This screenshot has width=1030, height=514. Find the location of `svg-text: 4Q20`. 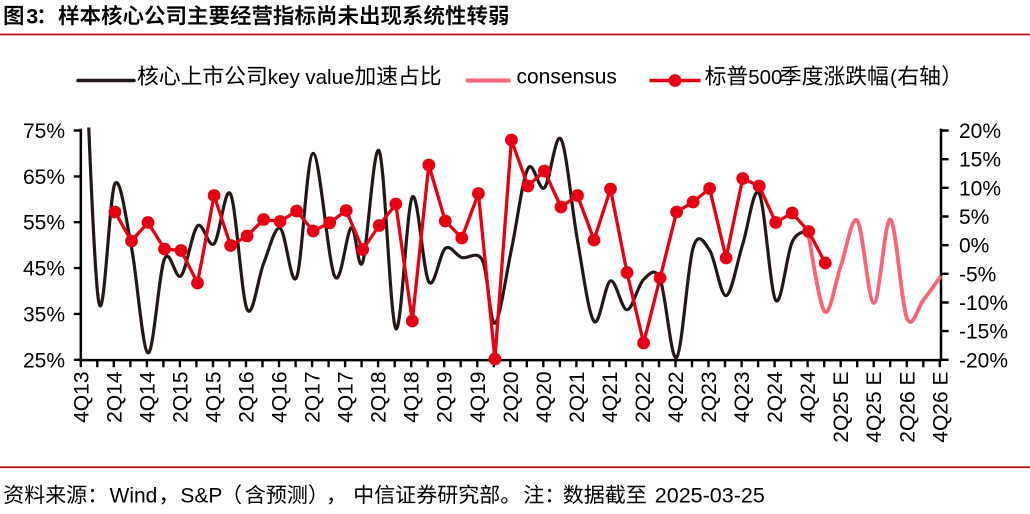

svg-text: 4Q20 is located at coordinates (544, 397).